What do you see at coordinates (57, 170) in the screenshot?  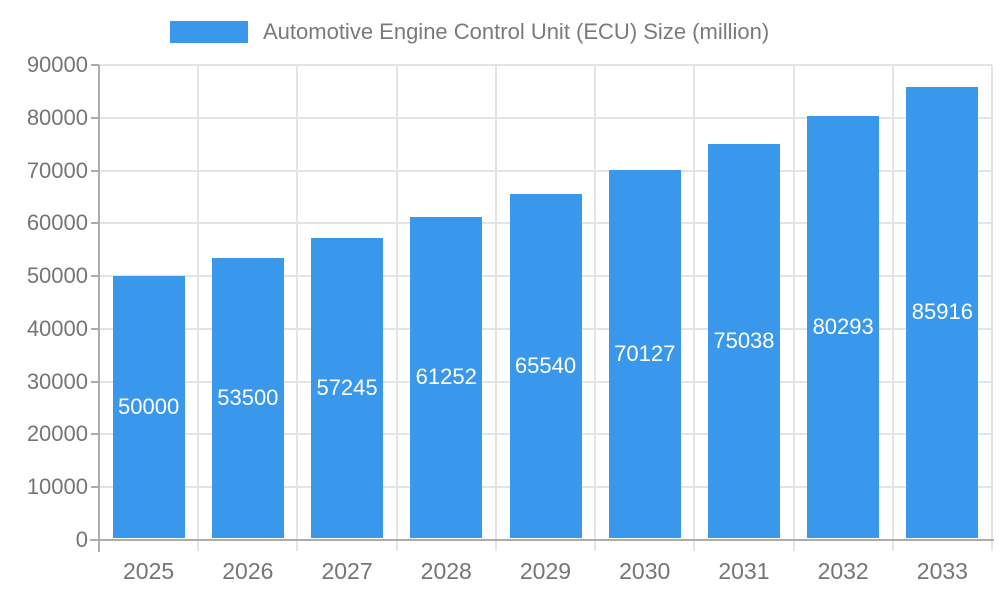 I see `y-axis-label: 70000` at bounding box center [57, 170].